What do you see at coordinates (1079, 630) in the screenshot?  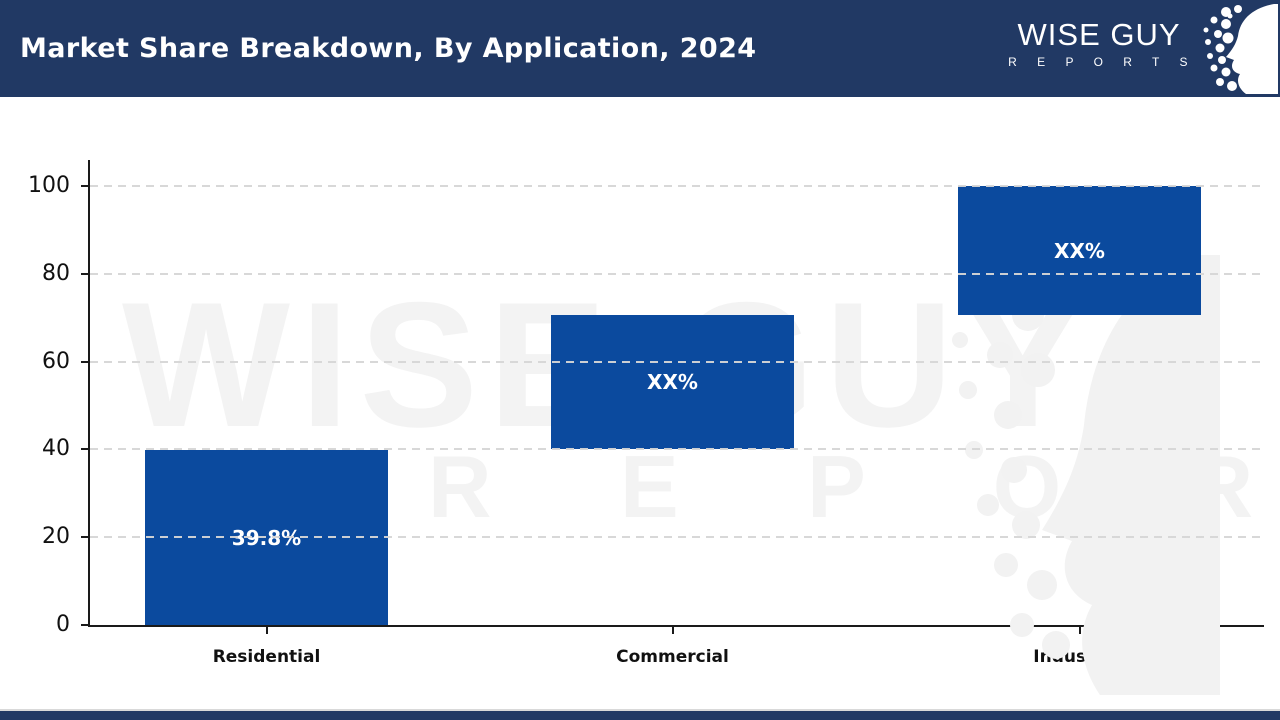 I see `x-tick-mark-industrial` at bounding box center [1079, 630].